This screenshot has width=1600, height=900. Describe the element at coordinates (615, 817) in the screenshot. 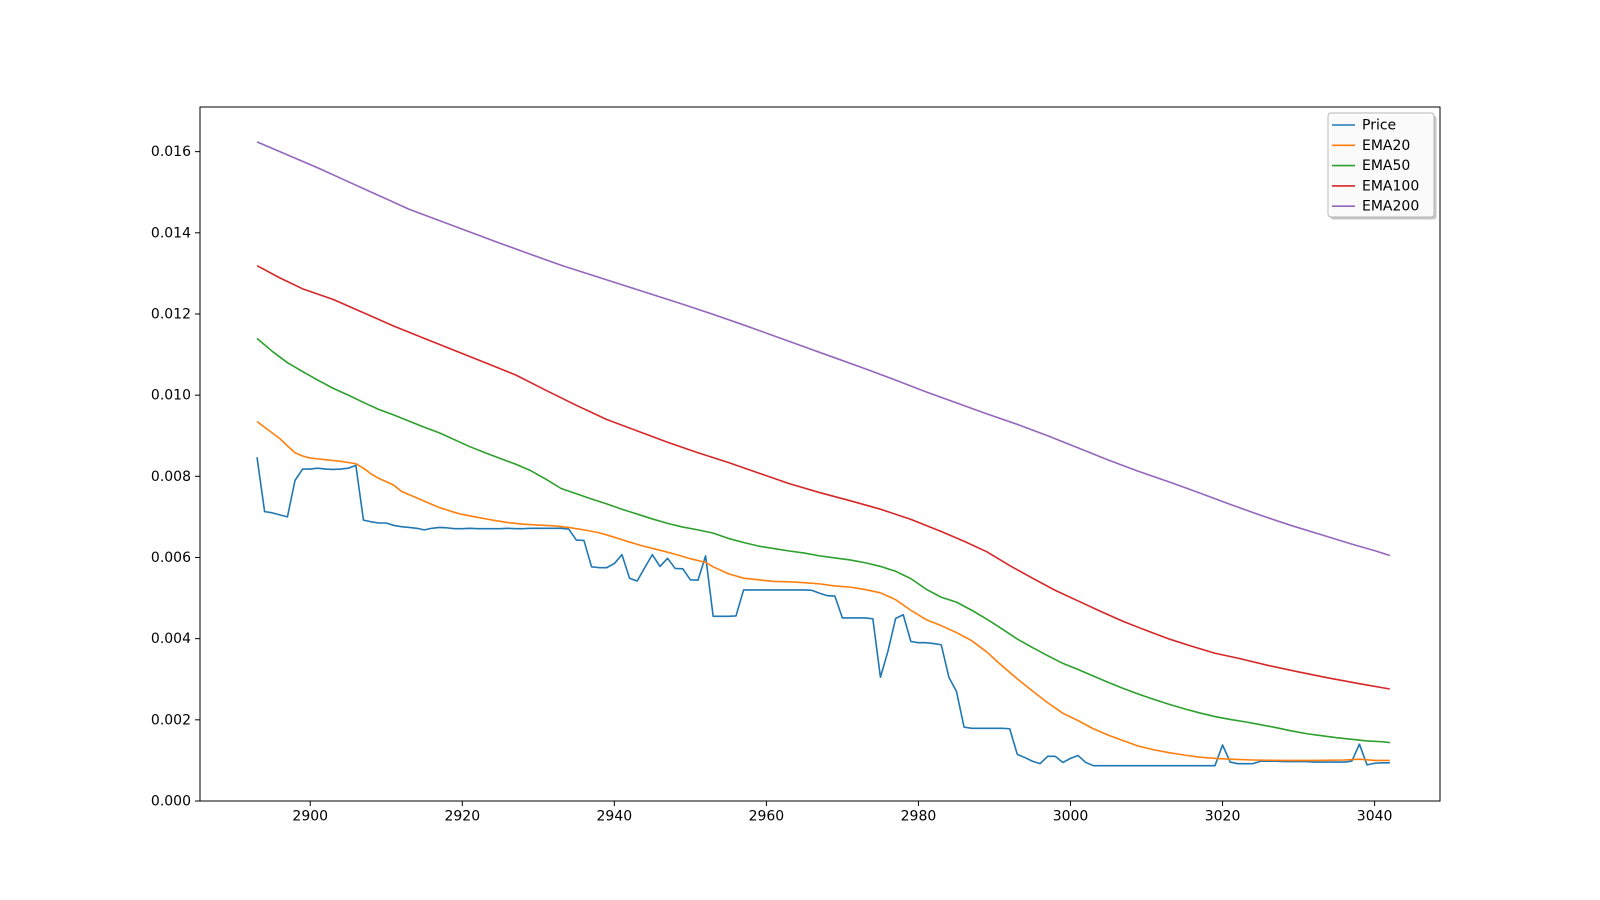

I see `x-tick-label: 2940` at that location.